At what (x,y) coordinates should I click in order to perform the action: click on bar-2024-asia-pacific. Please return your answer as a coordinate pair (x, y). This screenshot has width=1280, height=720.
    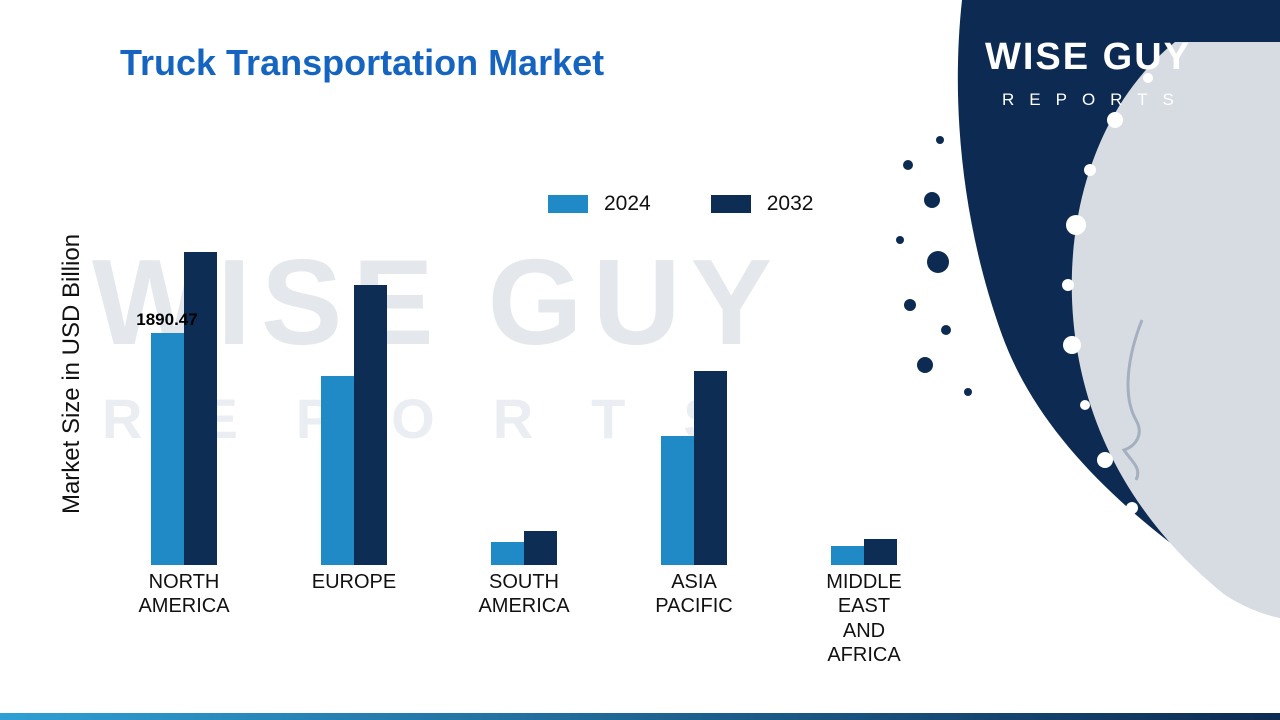
    Looking at the image, I should click on (677, 500).